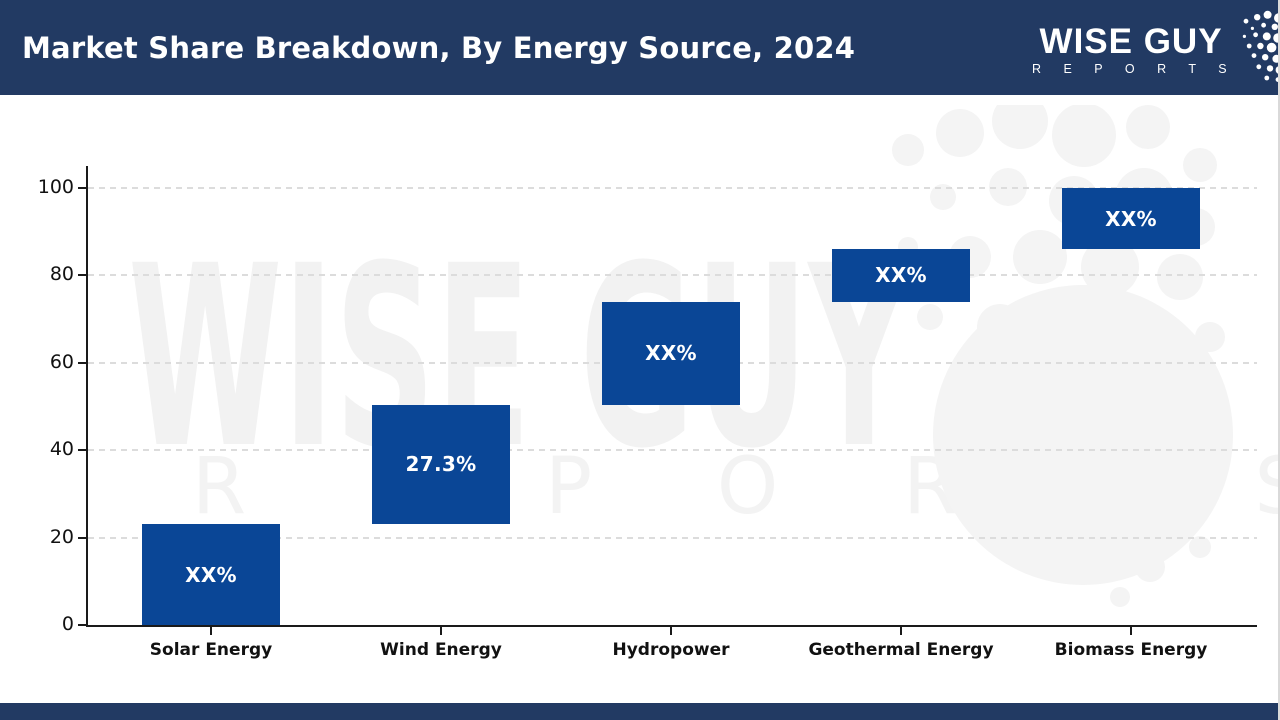  What do you see at coordinates (61, 449) in the screenshot?
I see `y-tick-label-40: 40` at bounding box center [61, 449].